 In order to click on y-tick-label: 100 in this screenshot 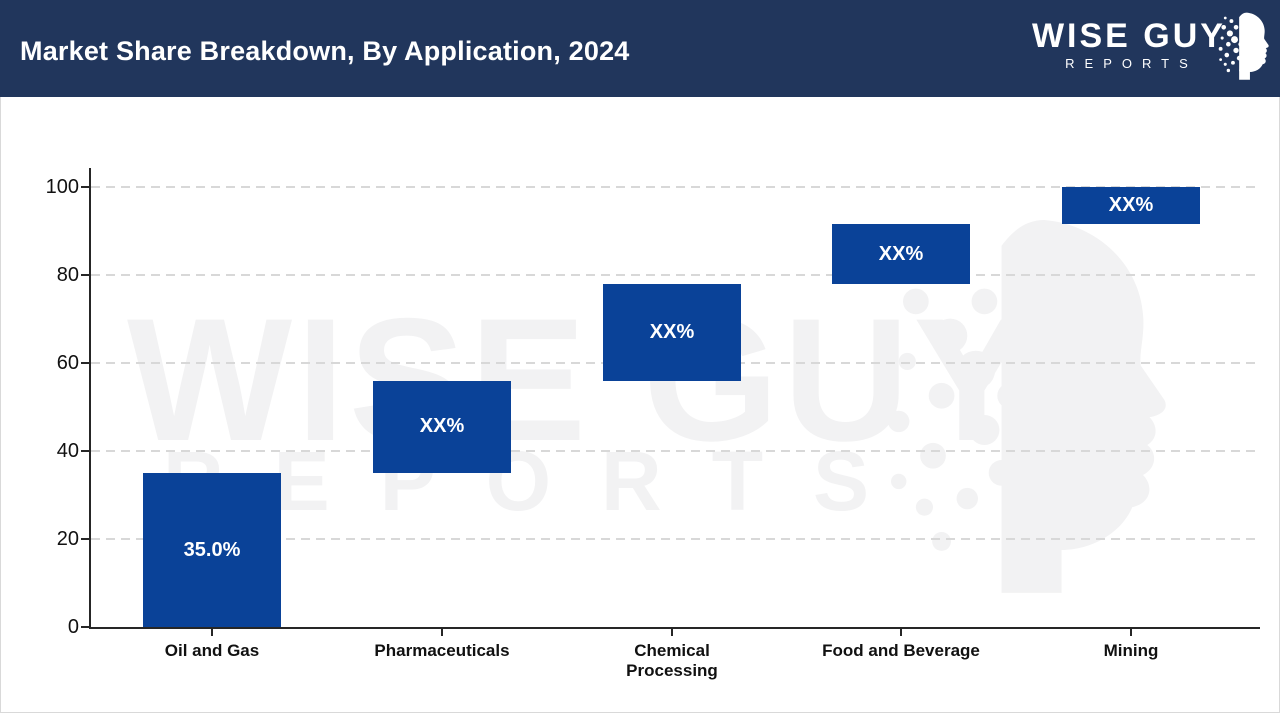, I will do `click(62, 187)`.